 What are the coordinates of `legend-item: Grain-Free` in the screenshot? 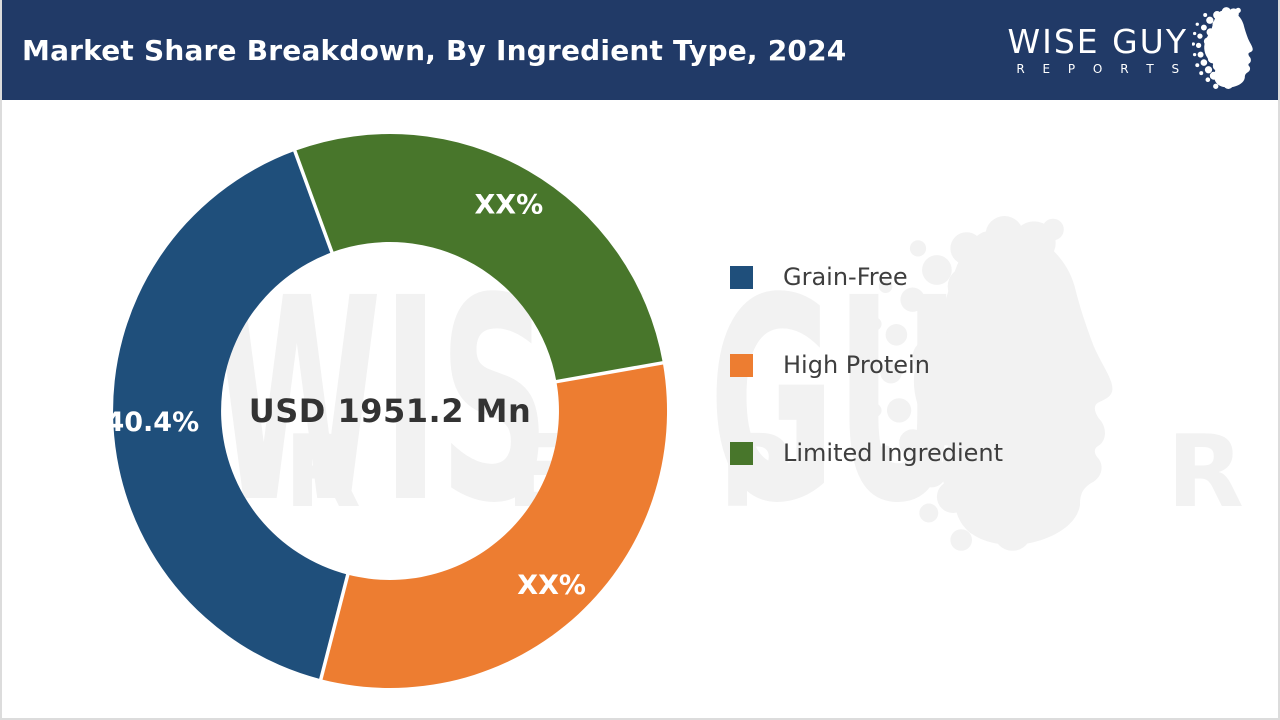 It's located at (866, 277).